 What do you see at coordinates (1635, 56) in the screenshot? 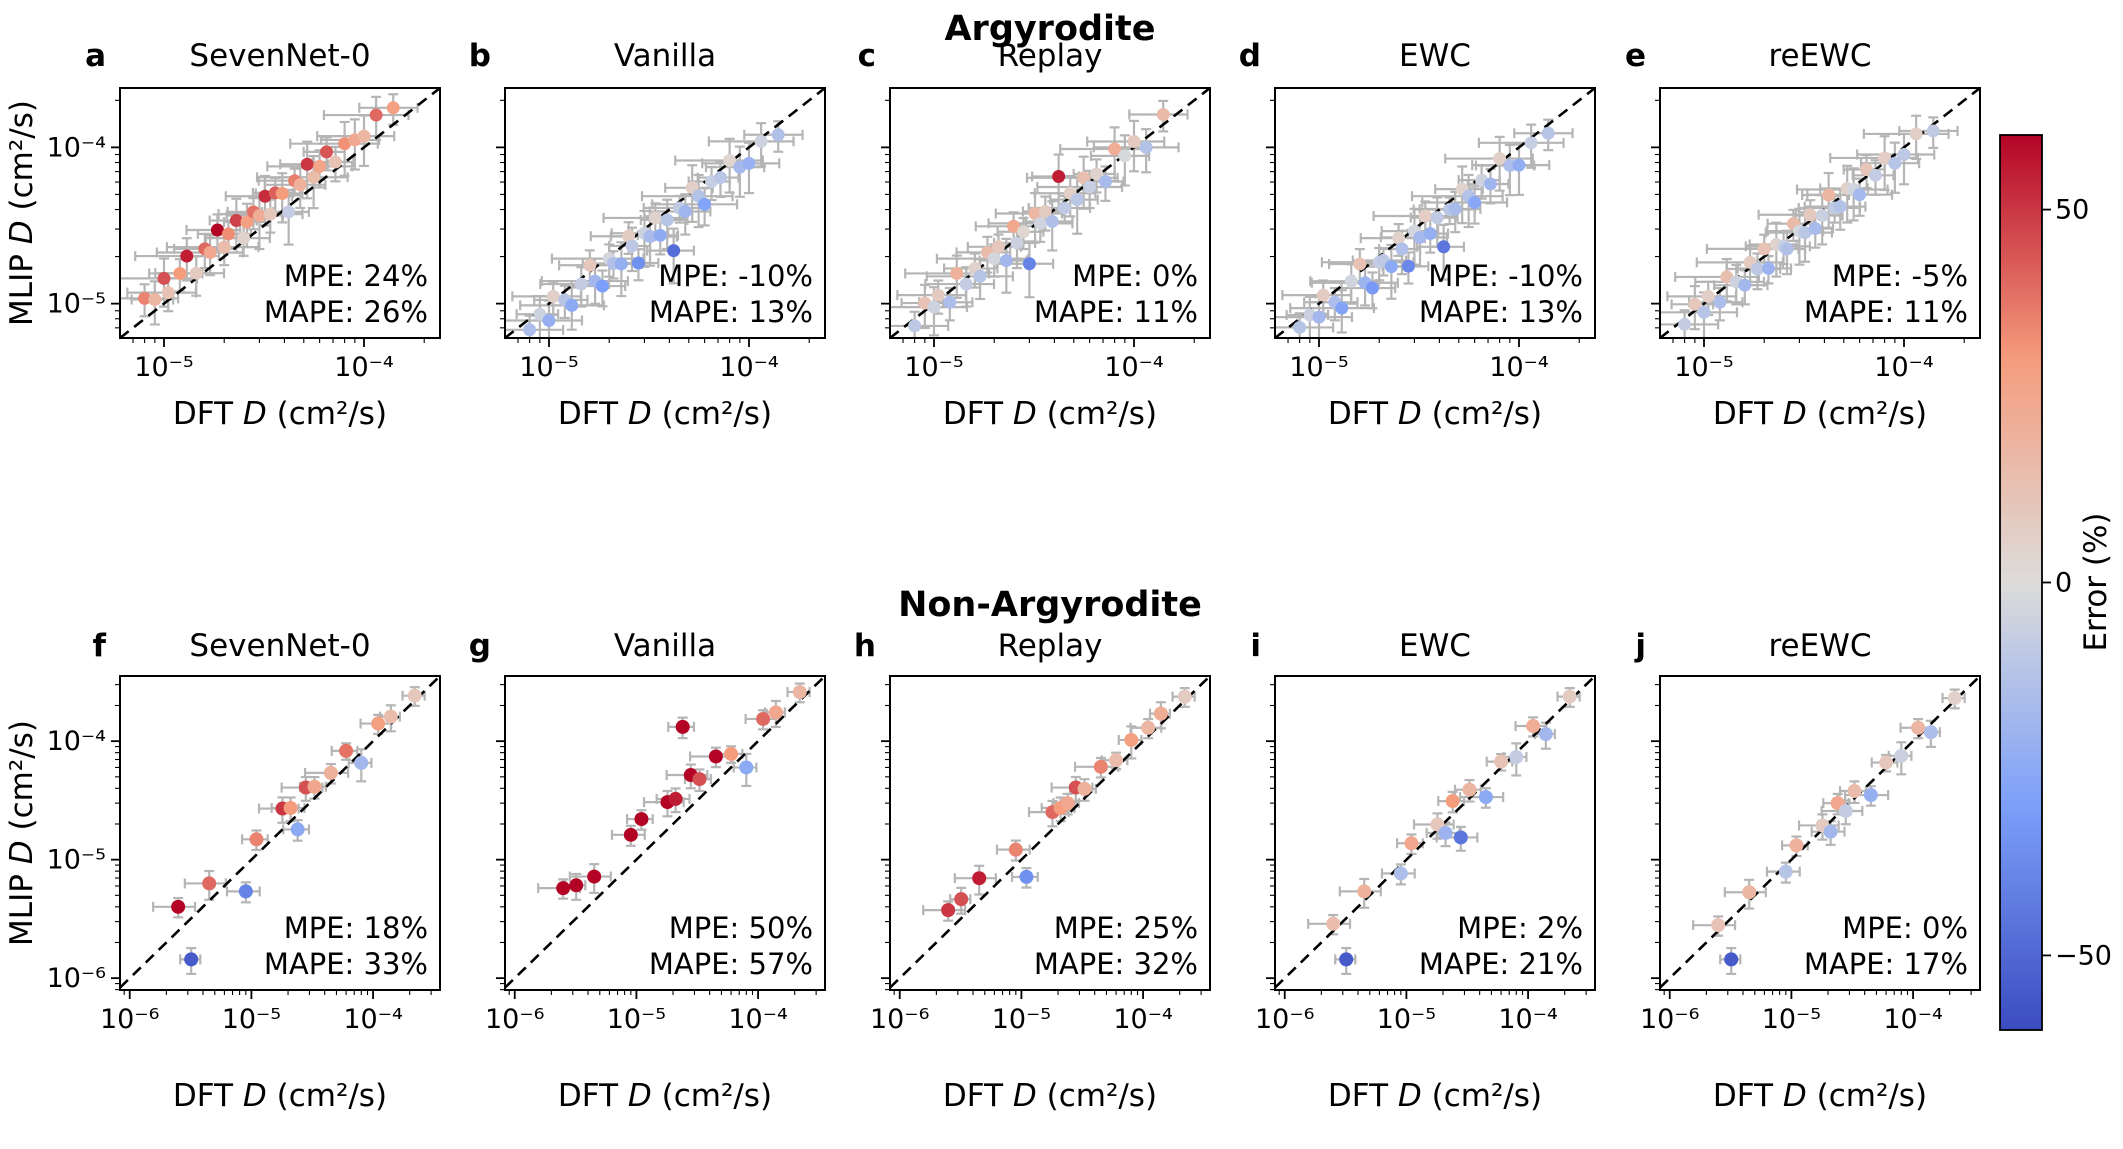
I see `panel-letter: e` at bounding box center [1635, 56].